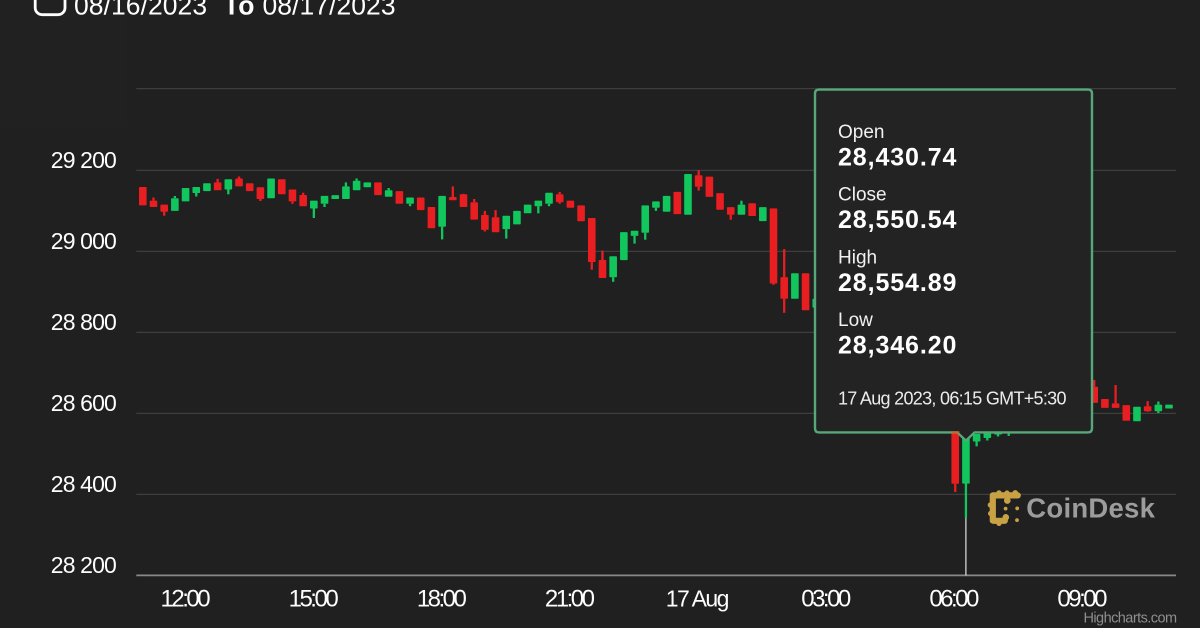 The height and width of the screenshot is (628, 1200). Describe the element at coordinates (83, 403) in the screenshot. I see `svg-text: 28 600` at that location.